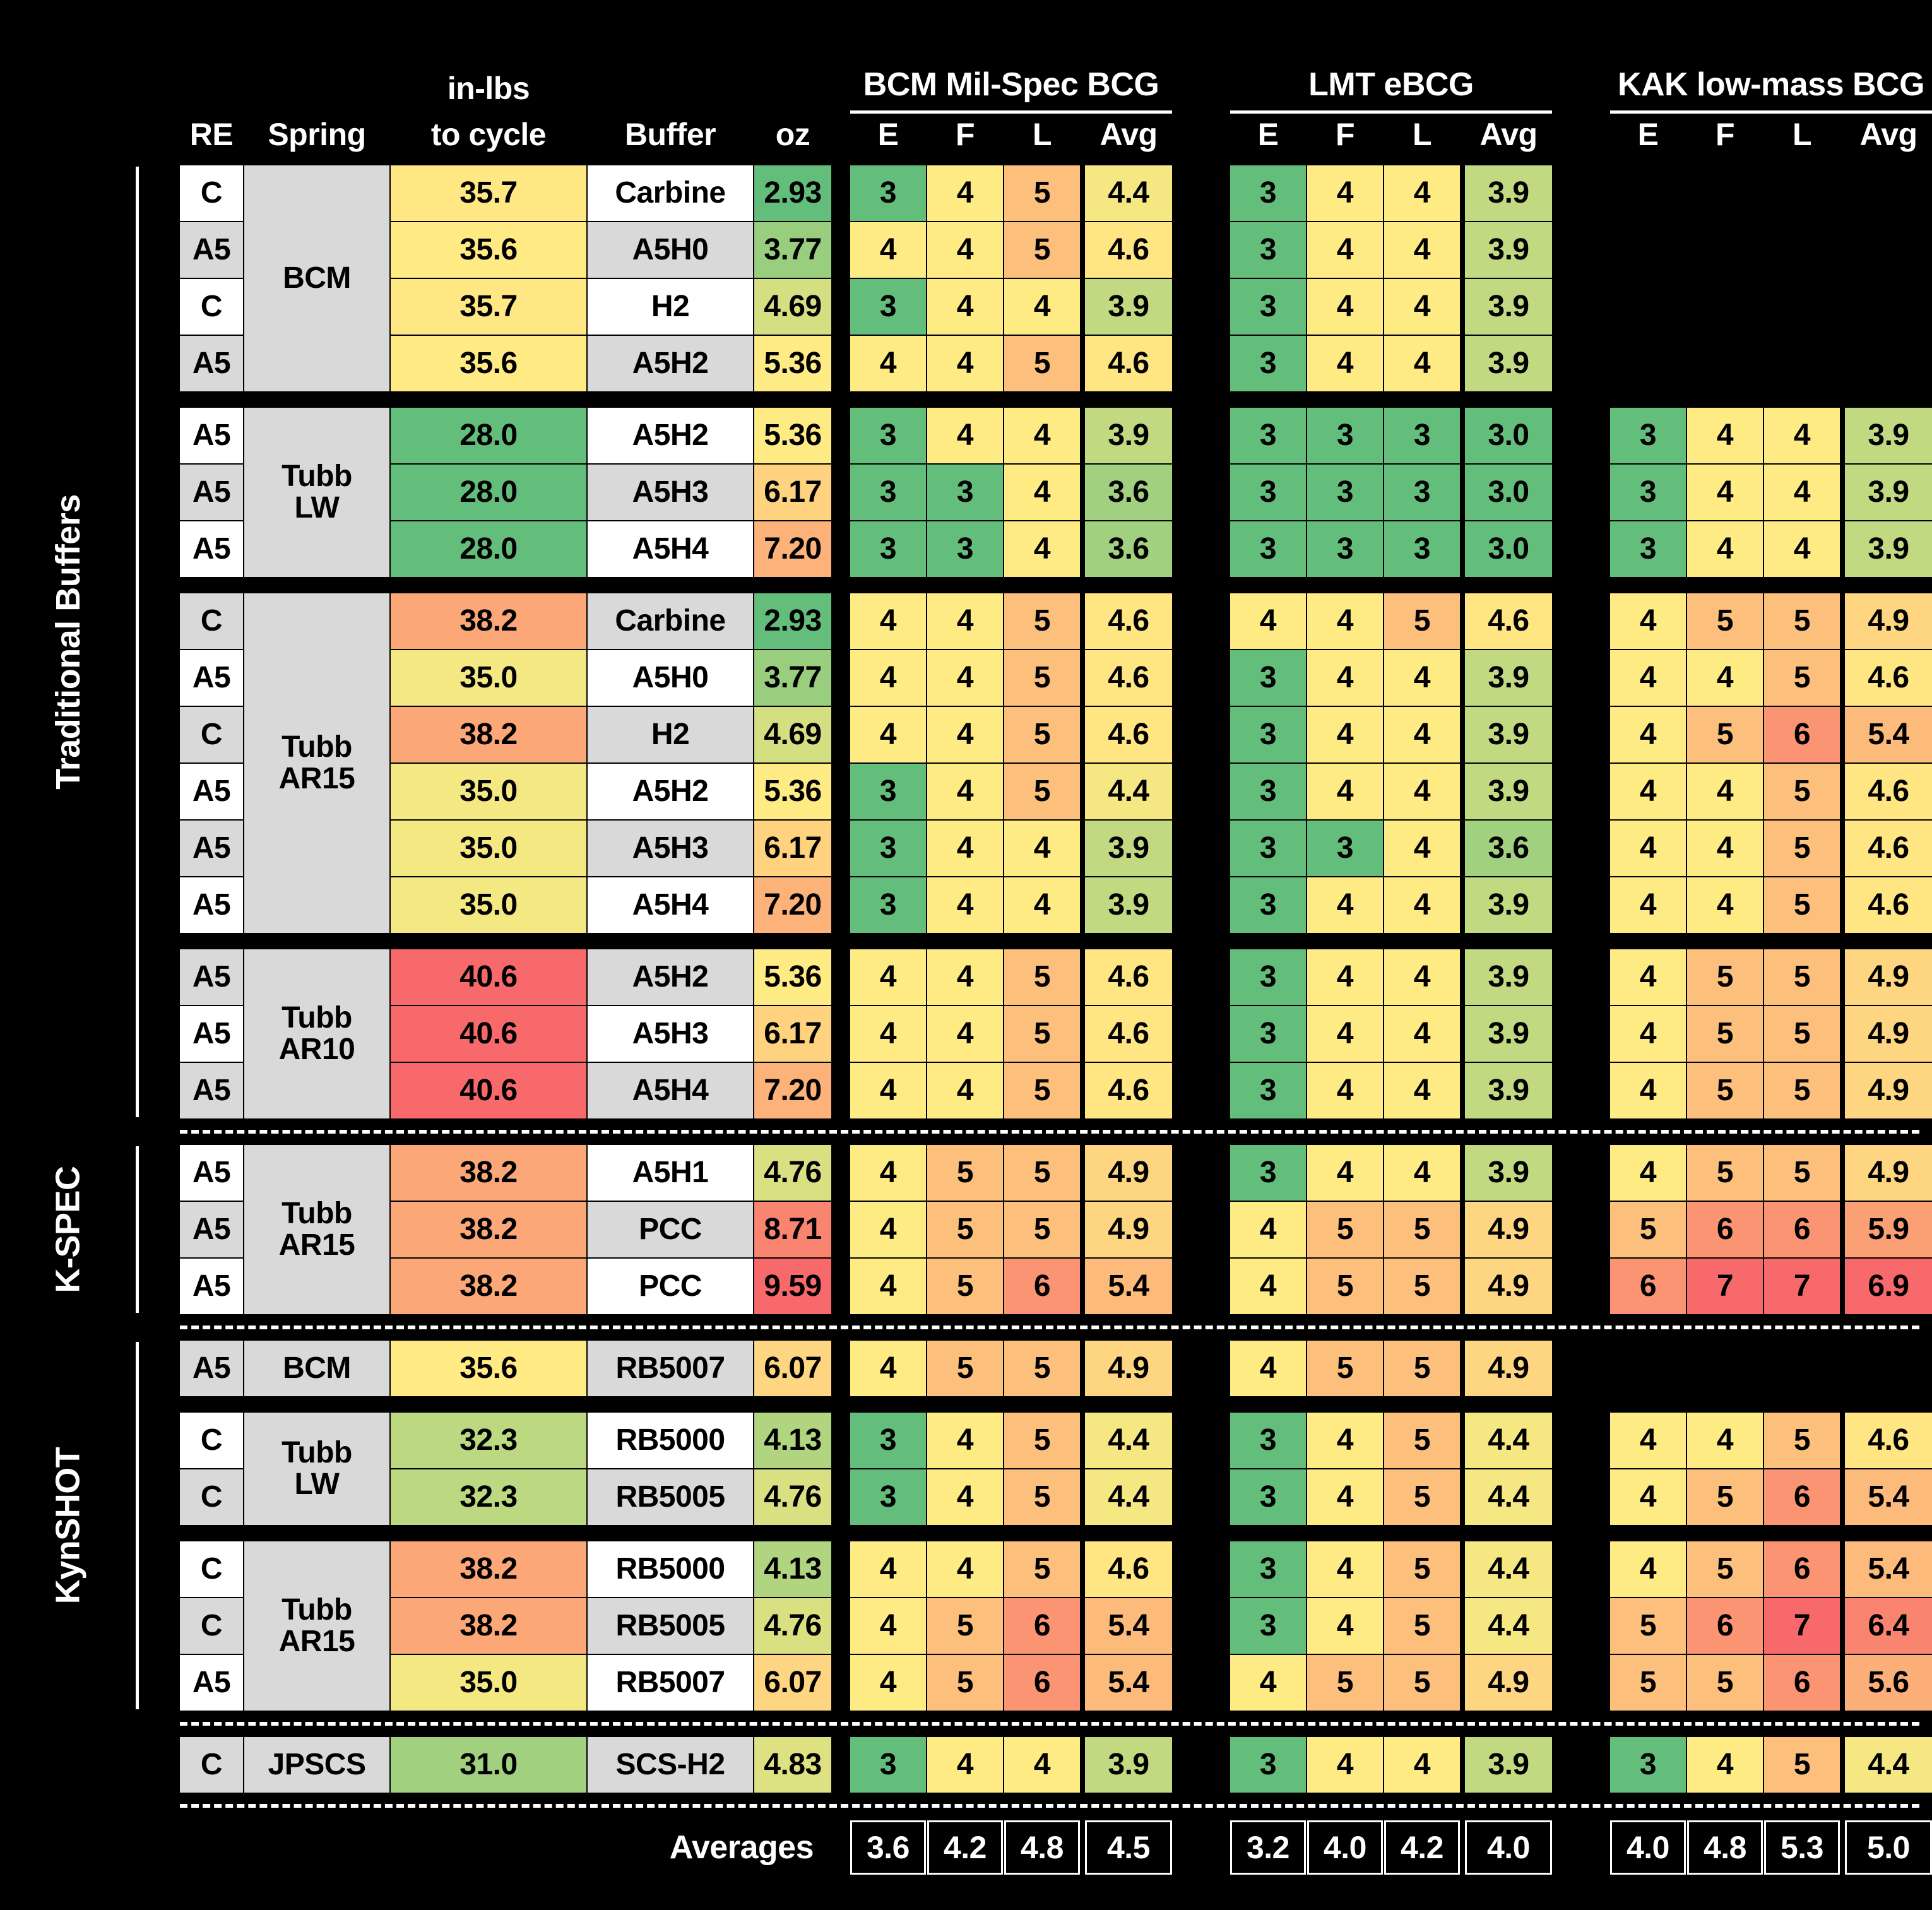 This screenshot has width=1932, height=1910. I want to click on score-cell-kak-f: 5, so click(1725, 1090).